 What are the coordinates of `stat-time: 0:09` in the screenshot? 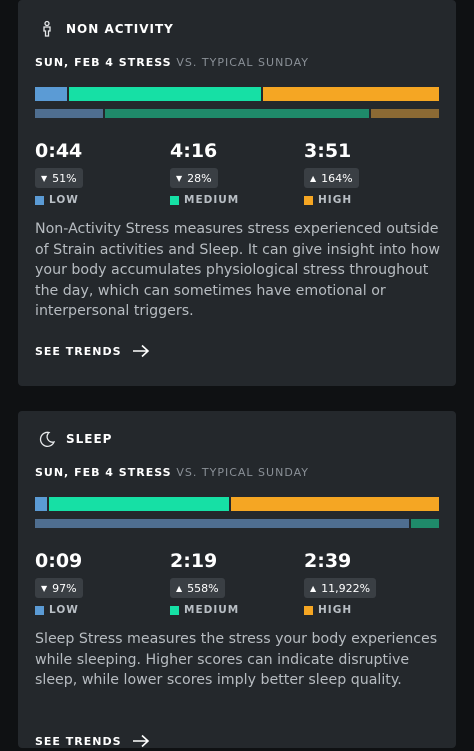 It's located at (59, 561).